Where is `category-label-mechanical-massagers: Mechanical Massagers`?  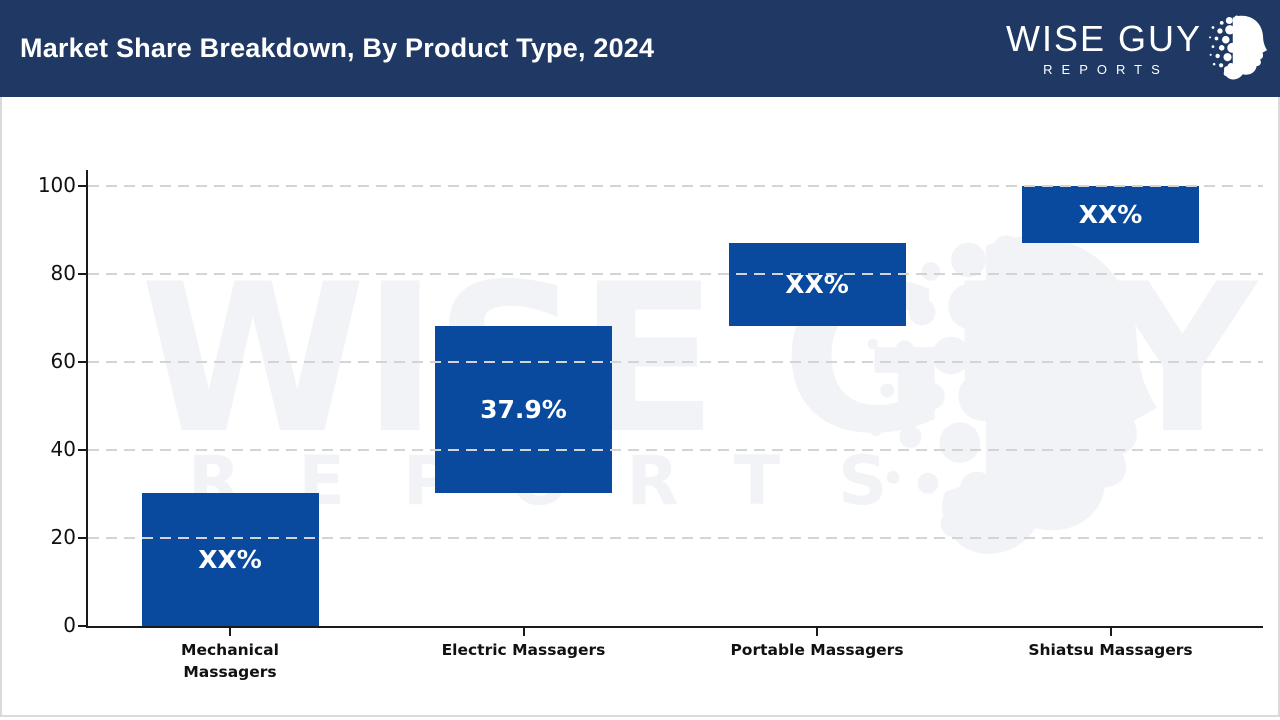 category-label-mechanical-massagers: Mechanical Massagers is located at coordinates (230, 661).